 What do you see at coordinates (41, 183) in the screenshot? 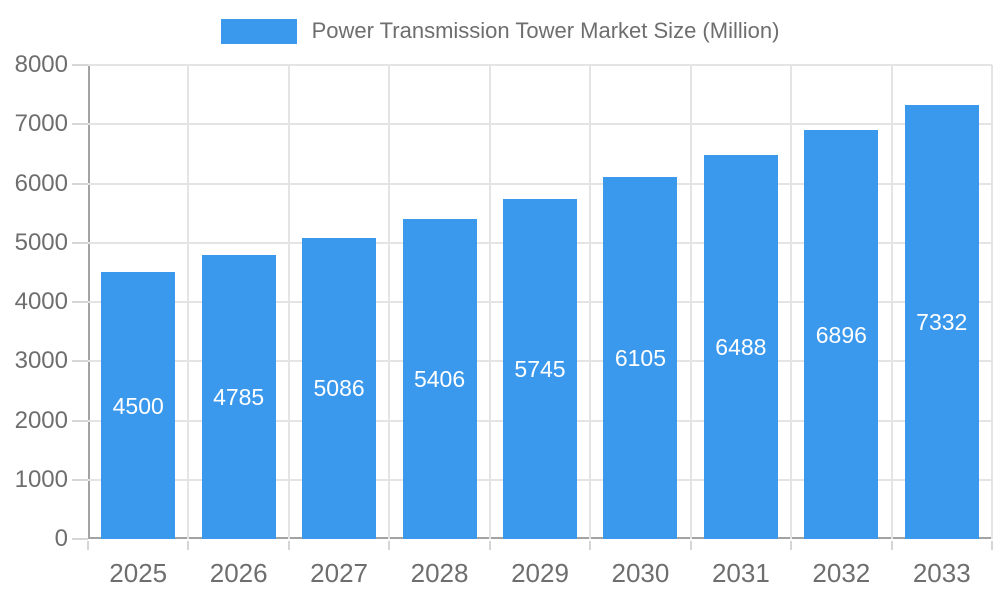
I see `y-axis-label: 6000` at bounding box center [41, 183].